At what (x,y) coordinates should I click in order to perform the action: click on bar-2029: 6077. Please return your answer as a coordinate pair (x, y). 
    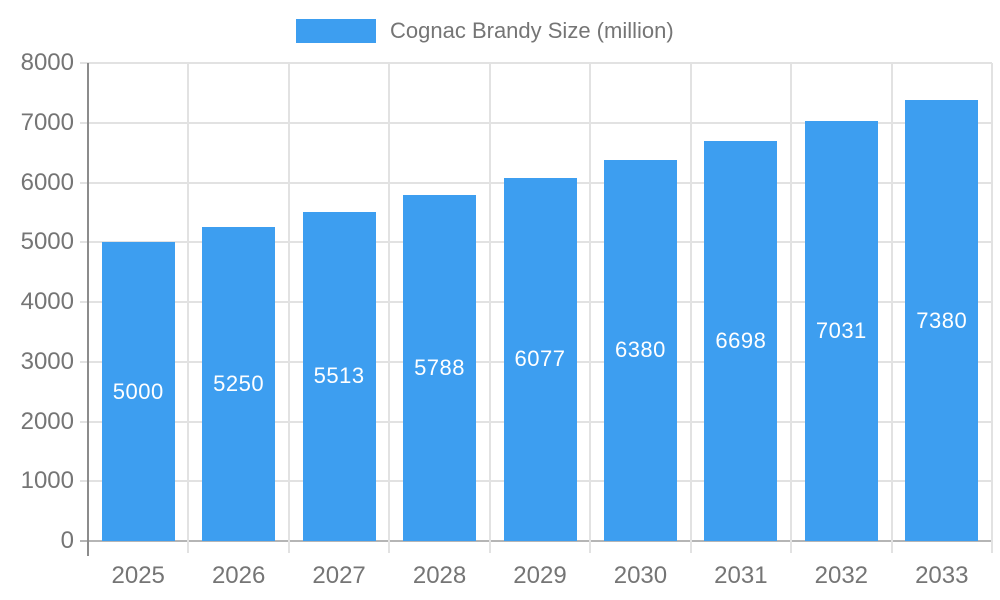
    Looking at the image, I should click on (540, 359).